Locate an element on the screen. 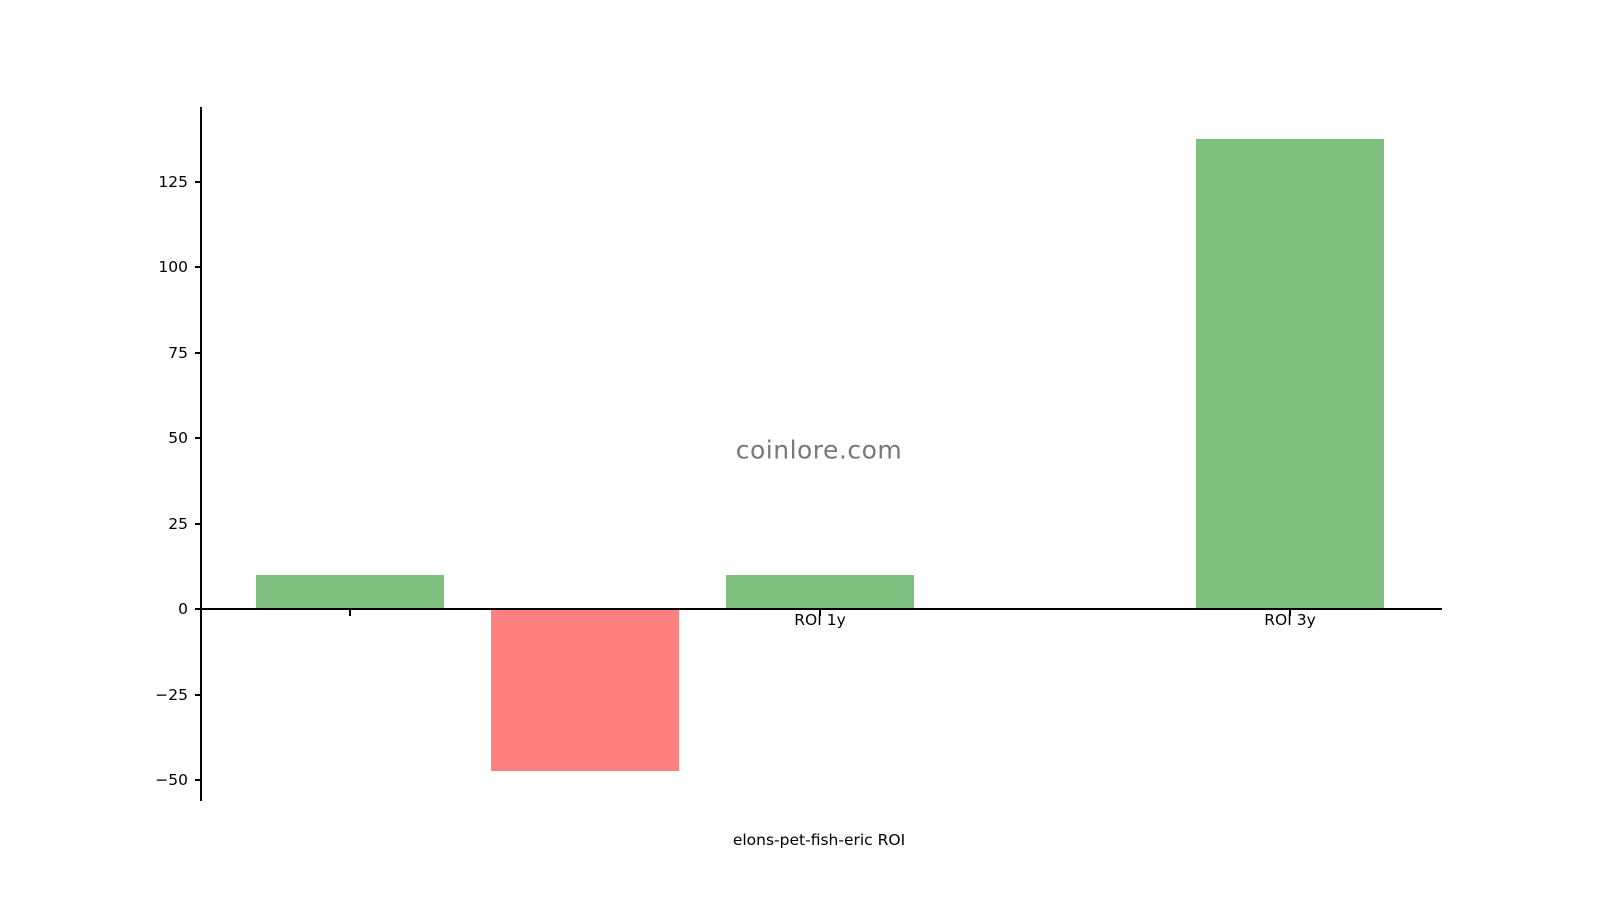  y-tick-label: 100 is located at coordinates (173, 267).